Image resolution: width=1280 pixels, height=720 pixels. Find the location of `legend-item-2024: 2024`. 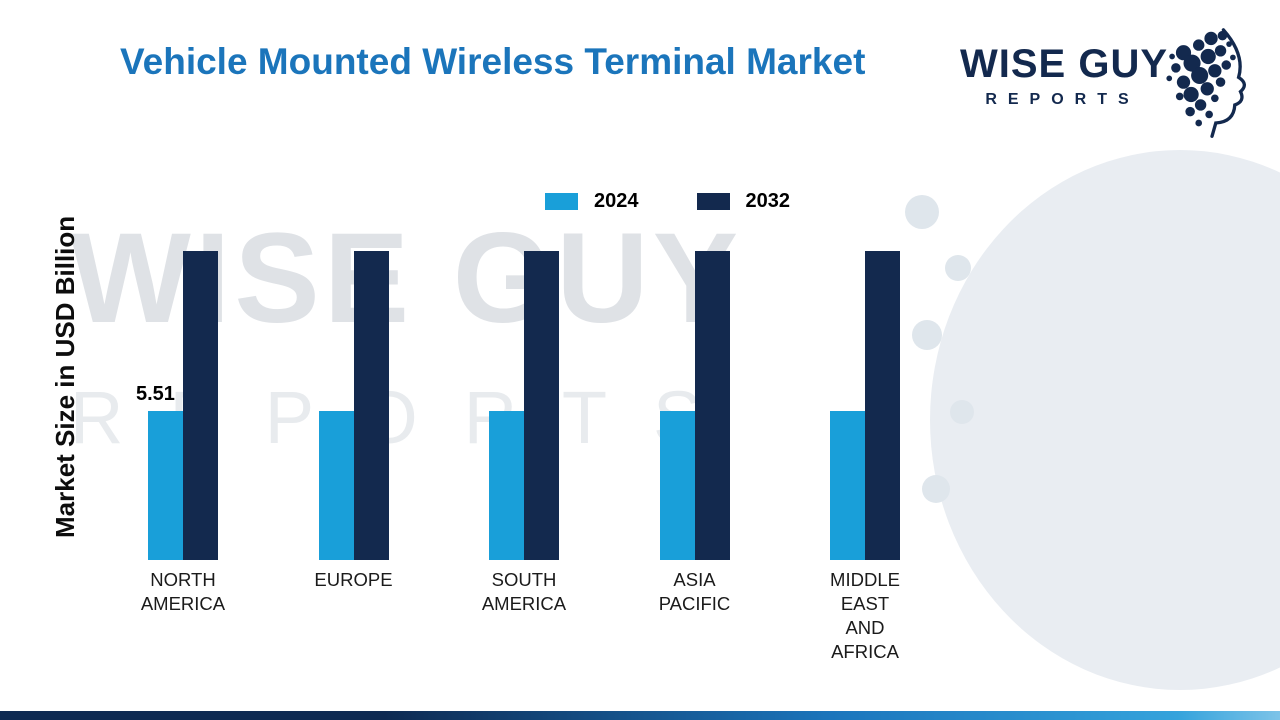

legend-item-2024: 2024 is located at coordinates (592, 201).